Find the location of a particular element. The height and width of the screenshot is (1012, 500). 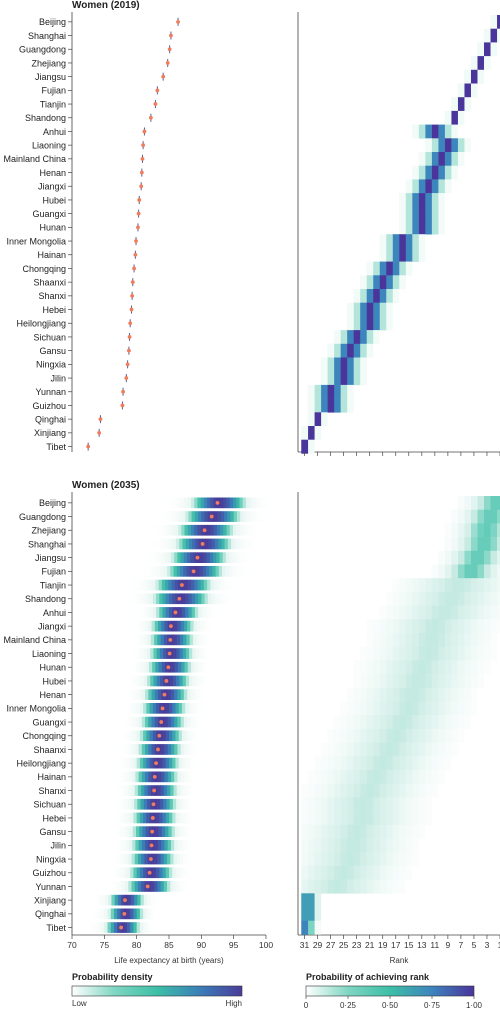

point-2035-hainan is located at coordinates (154, 776).